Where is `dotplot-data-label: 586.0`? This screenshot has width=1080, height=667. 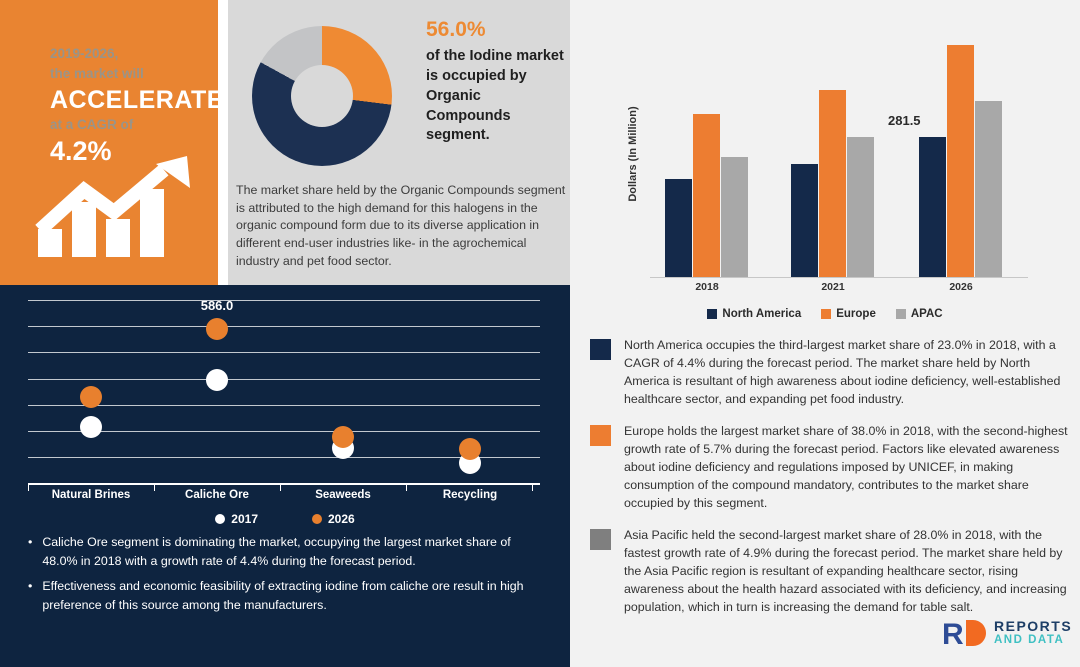 dotplot-data-label: 586.0 is located at coordinates (217, 305).